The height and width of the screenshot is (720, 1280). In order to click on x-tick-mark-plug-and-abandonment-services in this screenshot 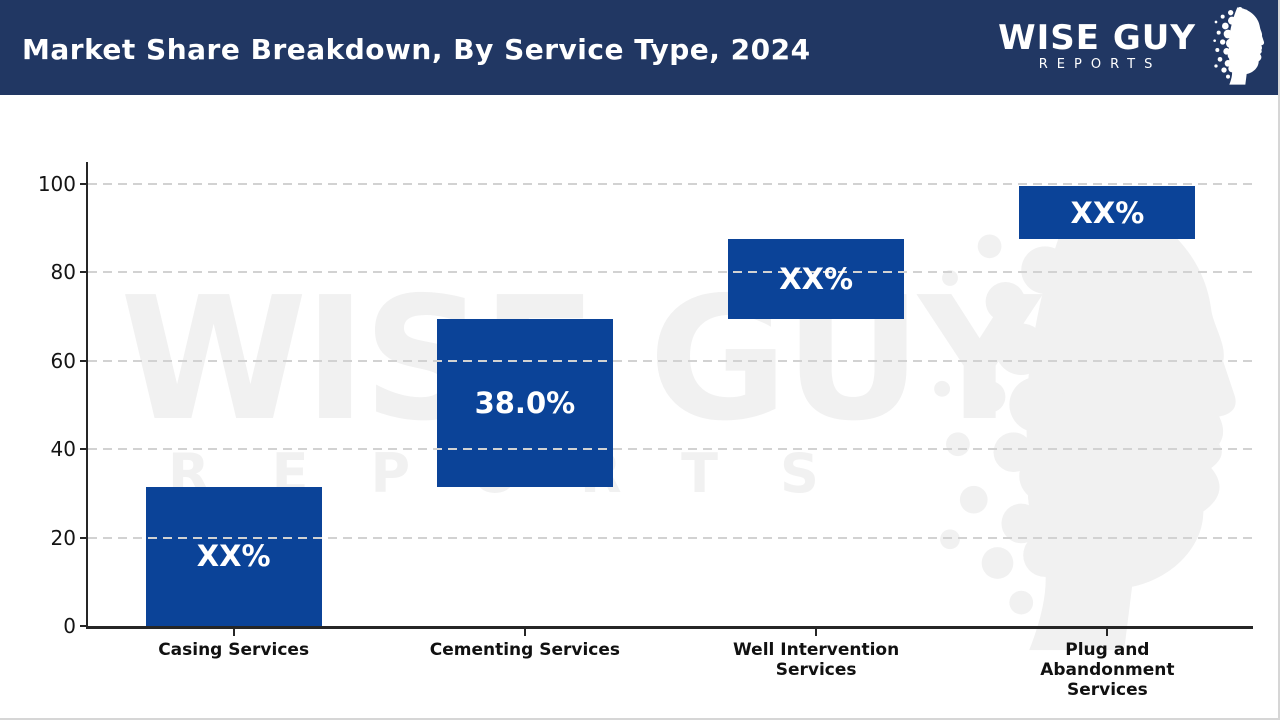, I will do `click(1107, 632)`.